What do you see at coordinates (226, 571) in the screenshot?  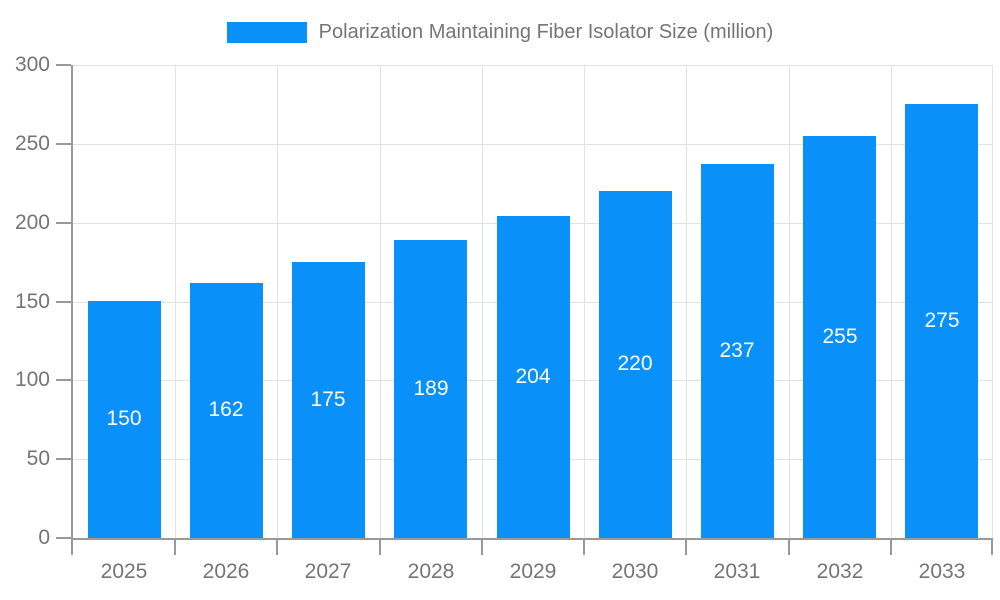 I see `x-axis-tick-label: 2026` at bounding box center [226, 571].